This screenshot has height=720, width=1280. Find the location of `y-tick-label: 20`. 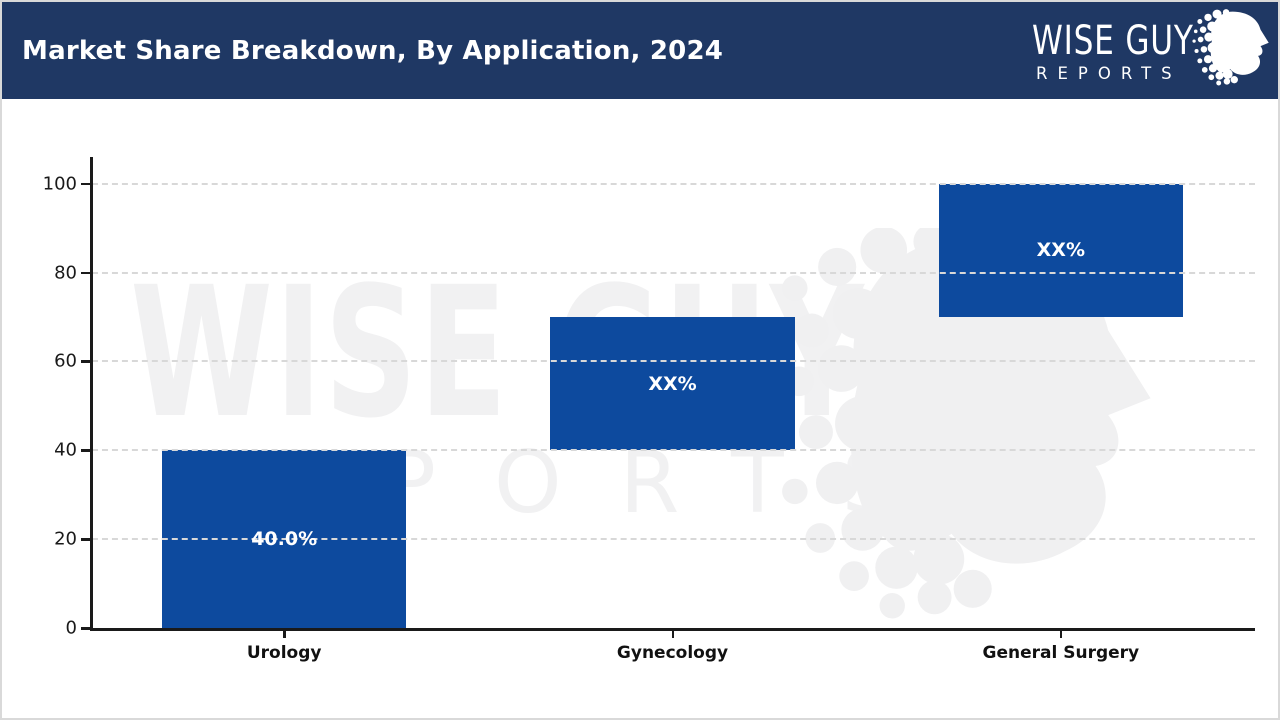

y-tick-label: 20 is located at coordinates (65, 539).